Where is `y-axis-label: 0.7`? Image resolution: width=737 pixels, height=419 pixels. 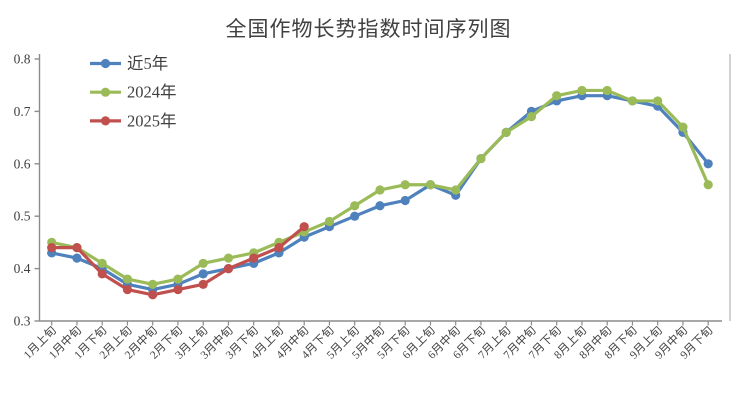
y-axis-label: 0.7 is located at coordinates (22, 111).